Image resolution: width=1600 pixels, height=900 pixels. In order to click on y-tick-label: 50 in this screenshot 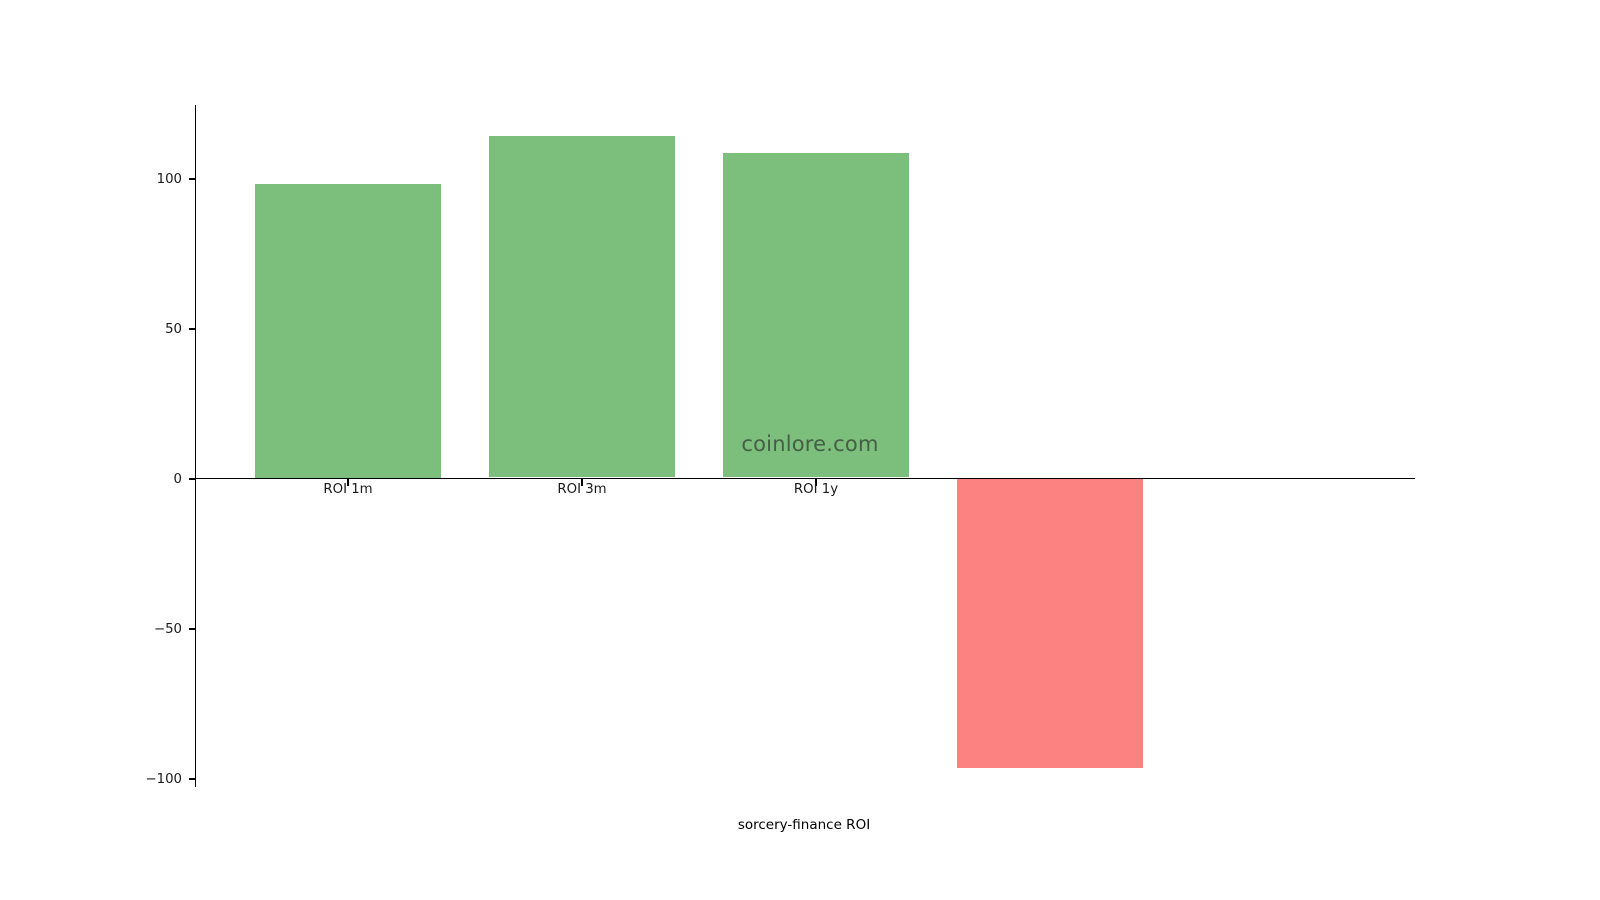, I will do `click(173, 329)`.